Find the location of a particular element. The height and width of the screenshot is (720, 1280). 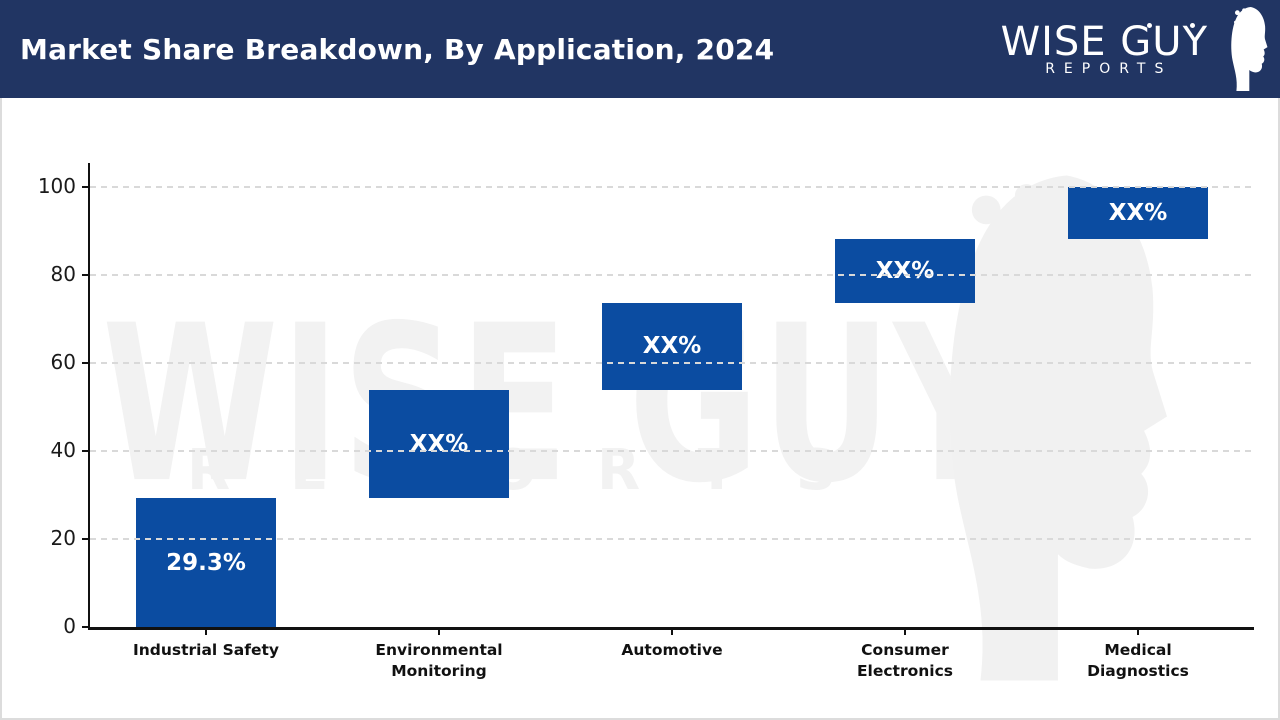

x-axis-category-label: Consumer Electronics is located at coordinates (905, 660).